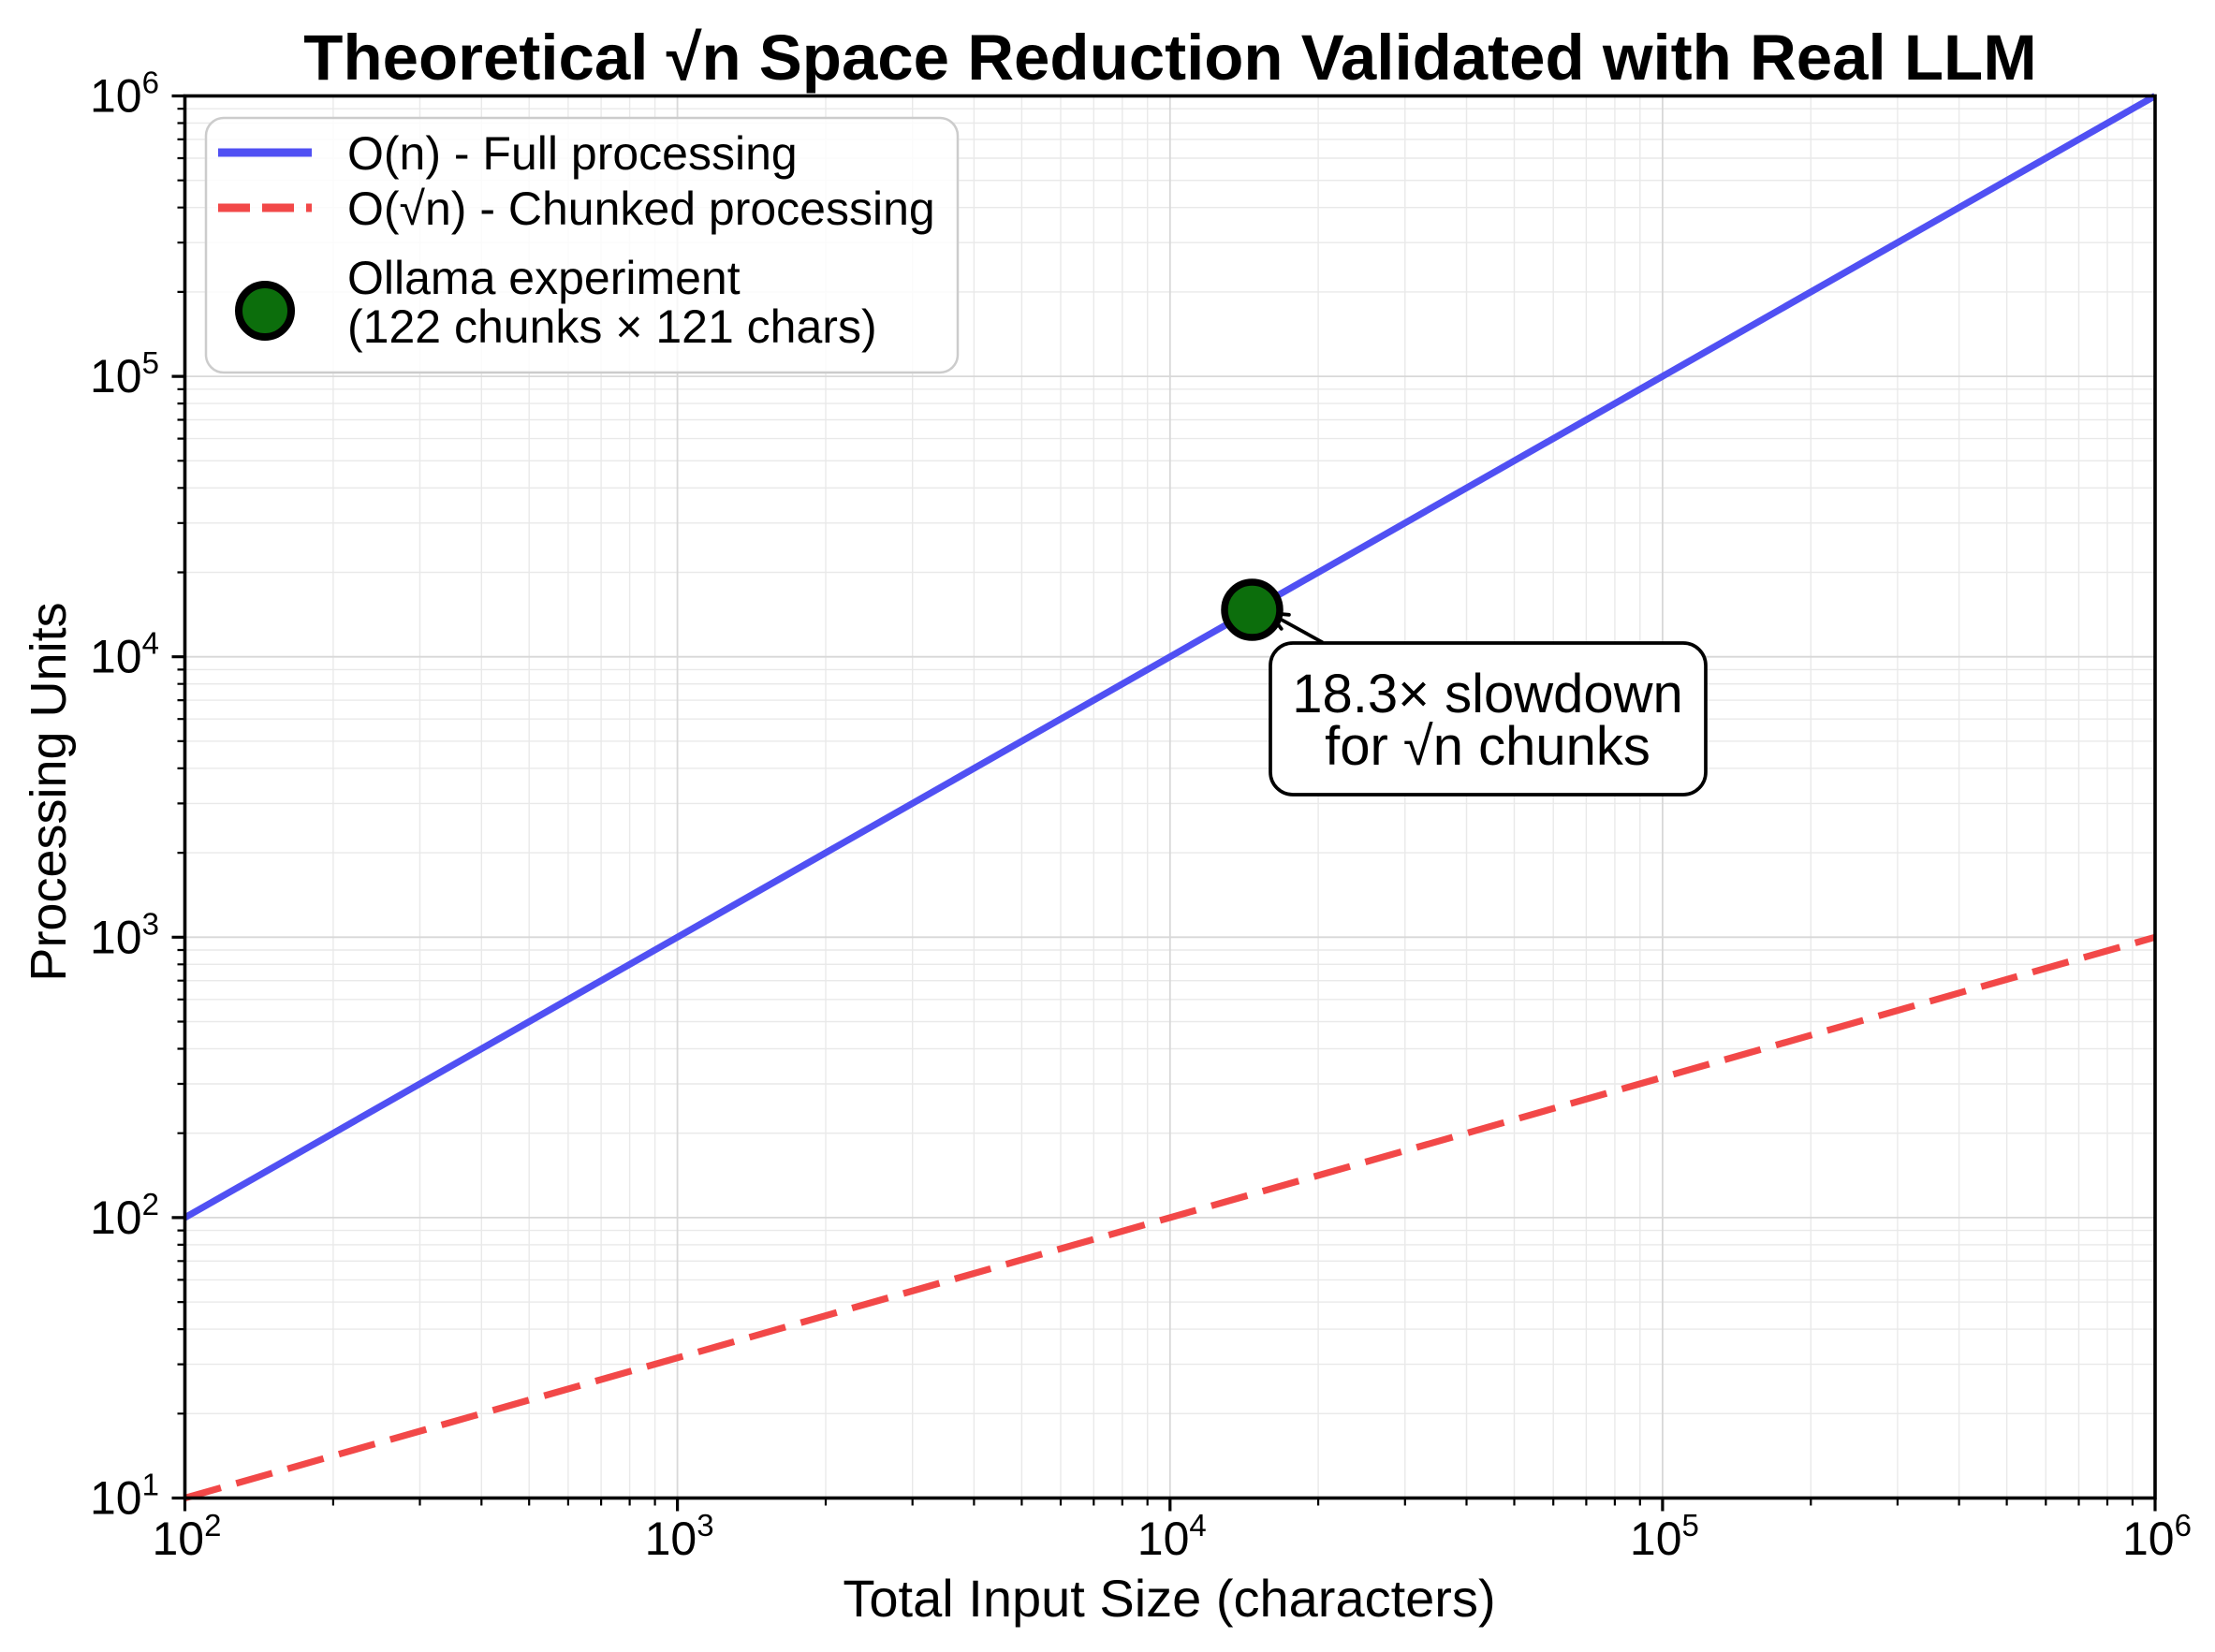 The height and width of the screenshot is (1652, 2215). What do you see at coordinates (49, 792) in the screenshot?
I see `svg-text: Processing Units` at bounding box center [49, 792].